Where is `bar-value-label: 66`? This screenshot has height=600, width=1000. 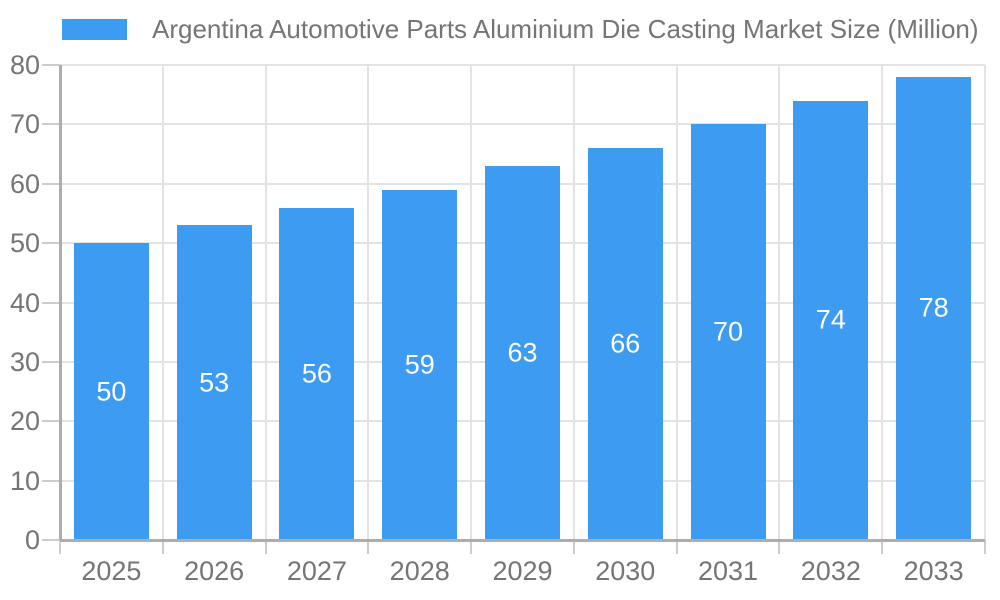
bar-value-label: 66 is located at coordinates (625, 343).